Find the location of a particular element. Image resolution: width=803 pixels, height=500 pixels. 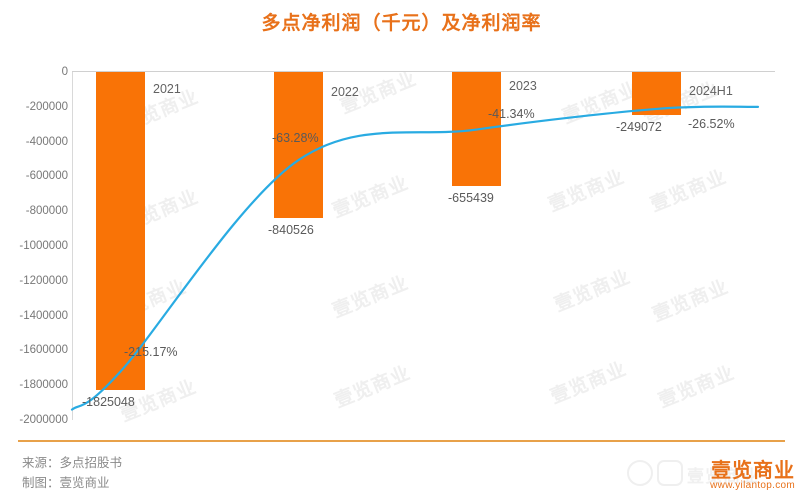

brand-url: www.yilantop.com is located at coordinates (752, 485).